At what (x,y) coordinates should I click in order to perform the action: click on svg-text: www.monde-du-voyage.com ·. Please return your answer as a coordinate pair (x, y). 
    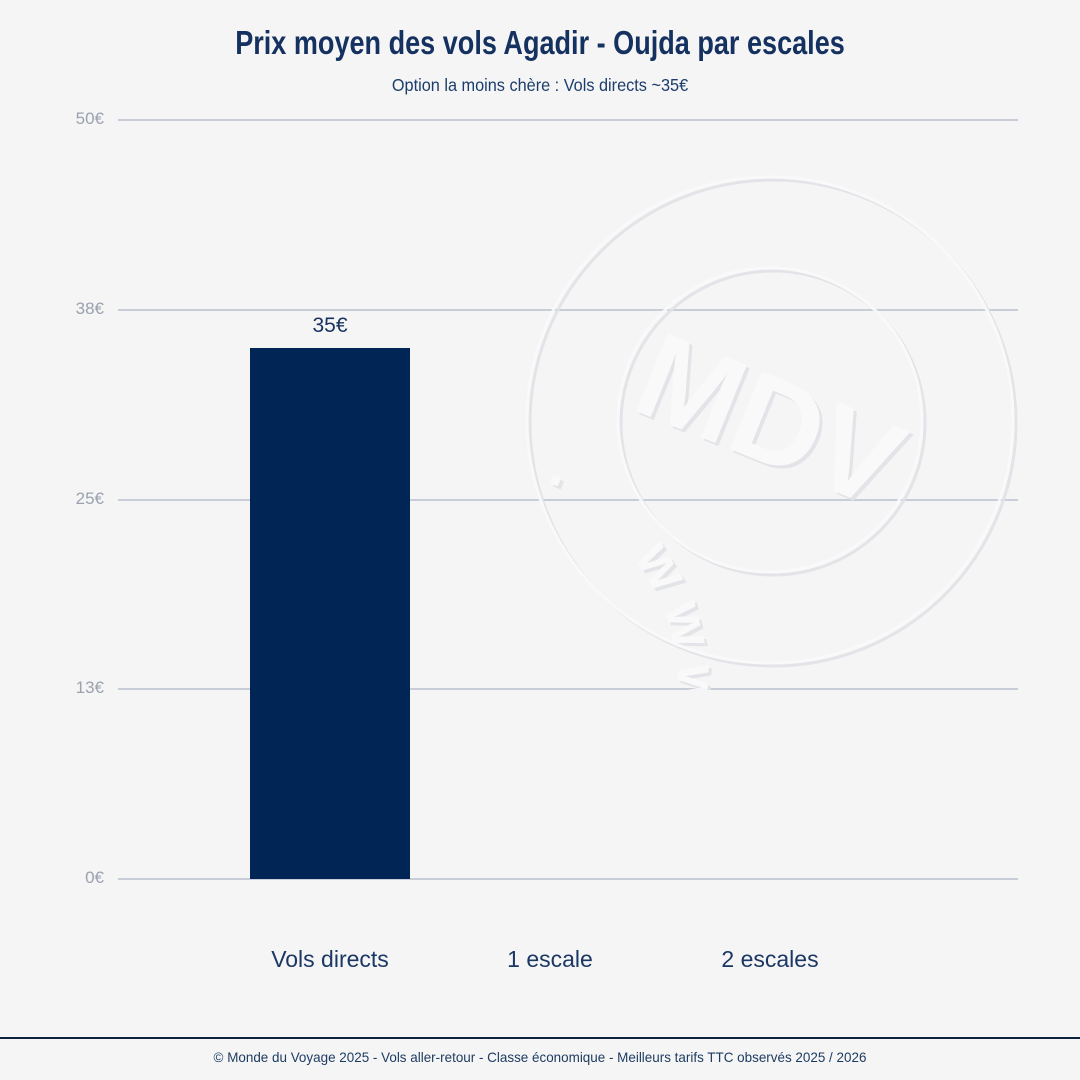
    Looking at the image, I should click on (615, 562).